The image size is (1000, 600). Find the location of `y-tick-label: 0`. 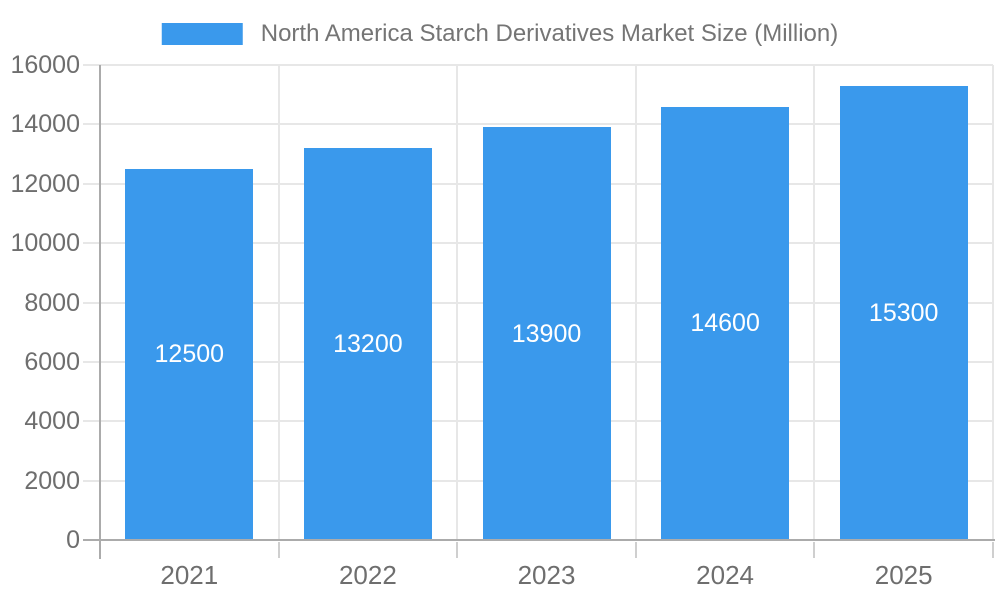

y-tick-label: 0 is located at coordinates (73, 540).